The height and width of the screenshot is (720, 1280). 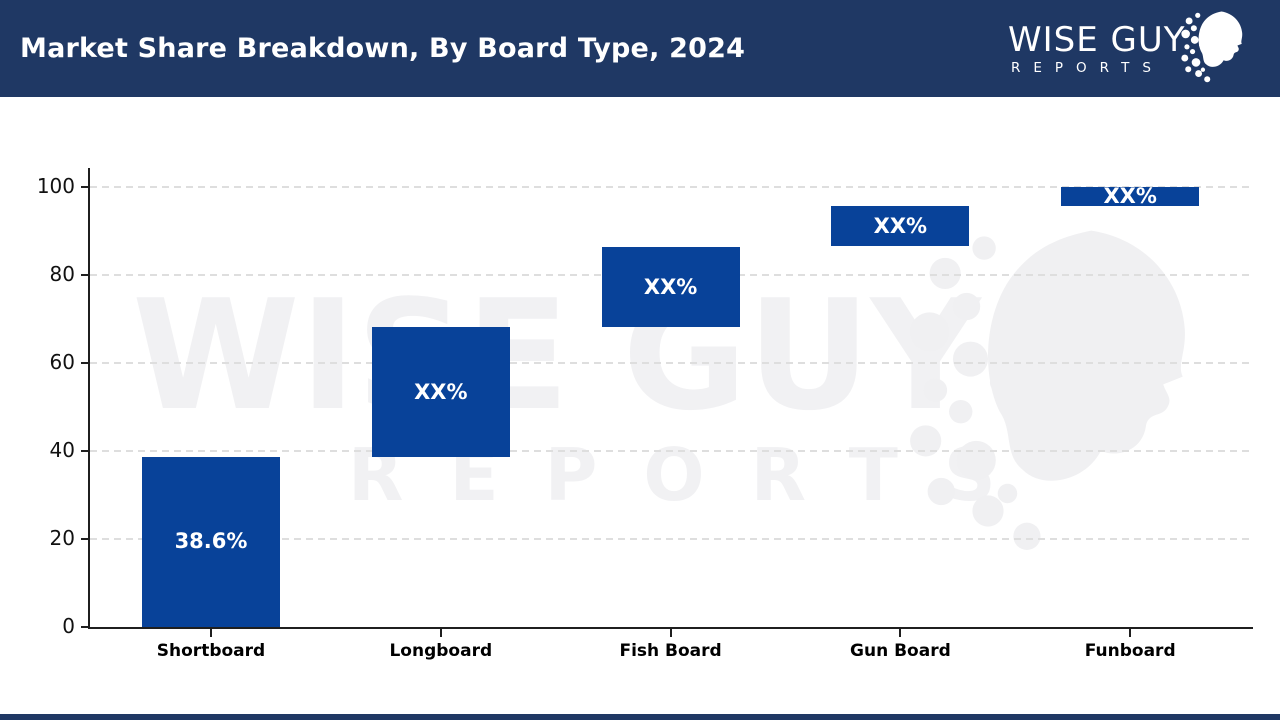 I want to click on bar-shortboard: 38.6%, so click(x=211, y=541).